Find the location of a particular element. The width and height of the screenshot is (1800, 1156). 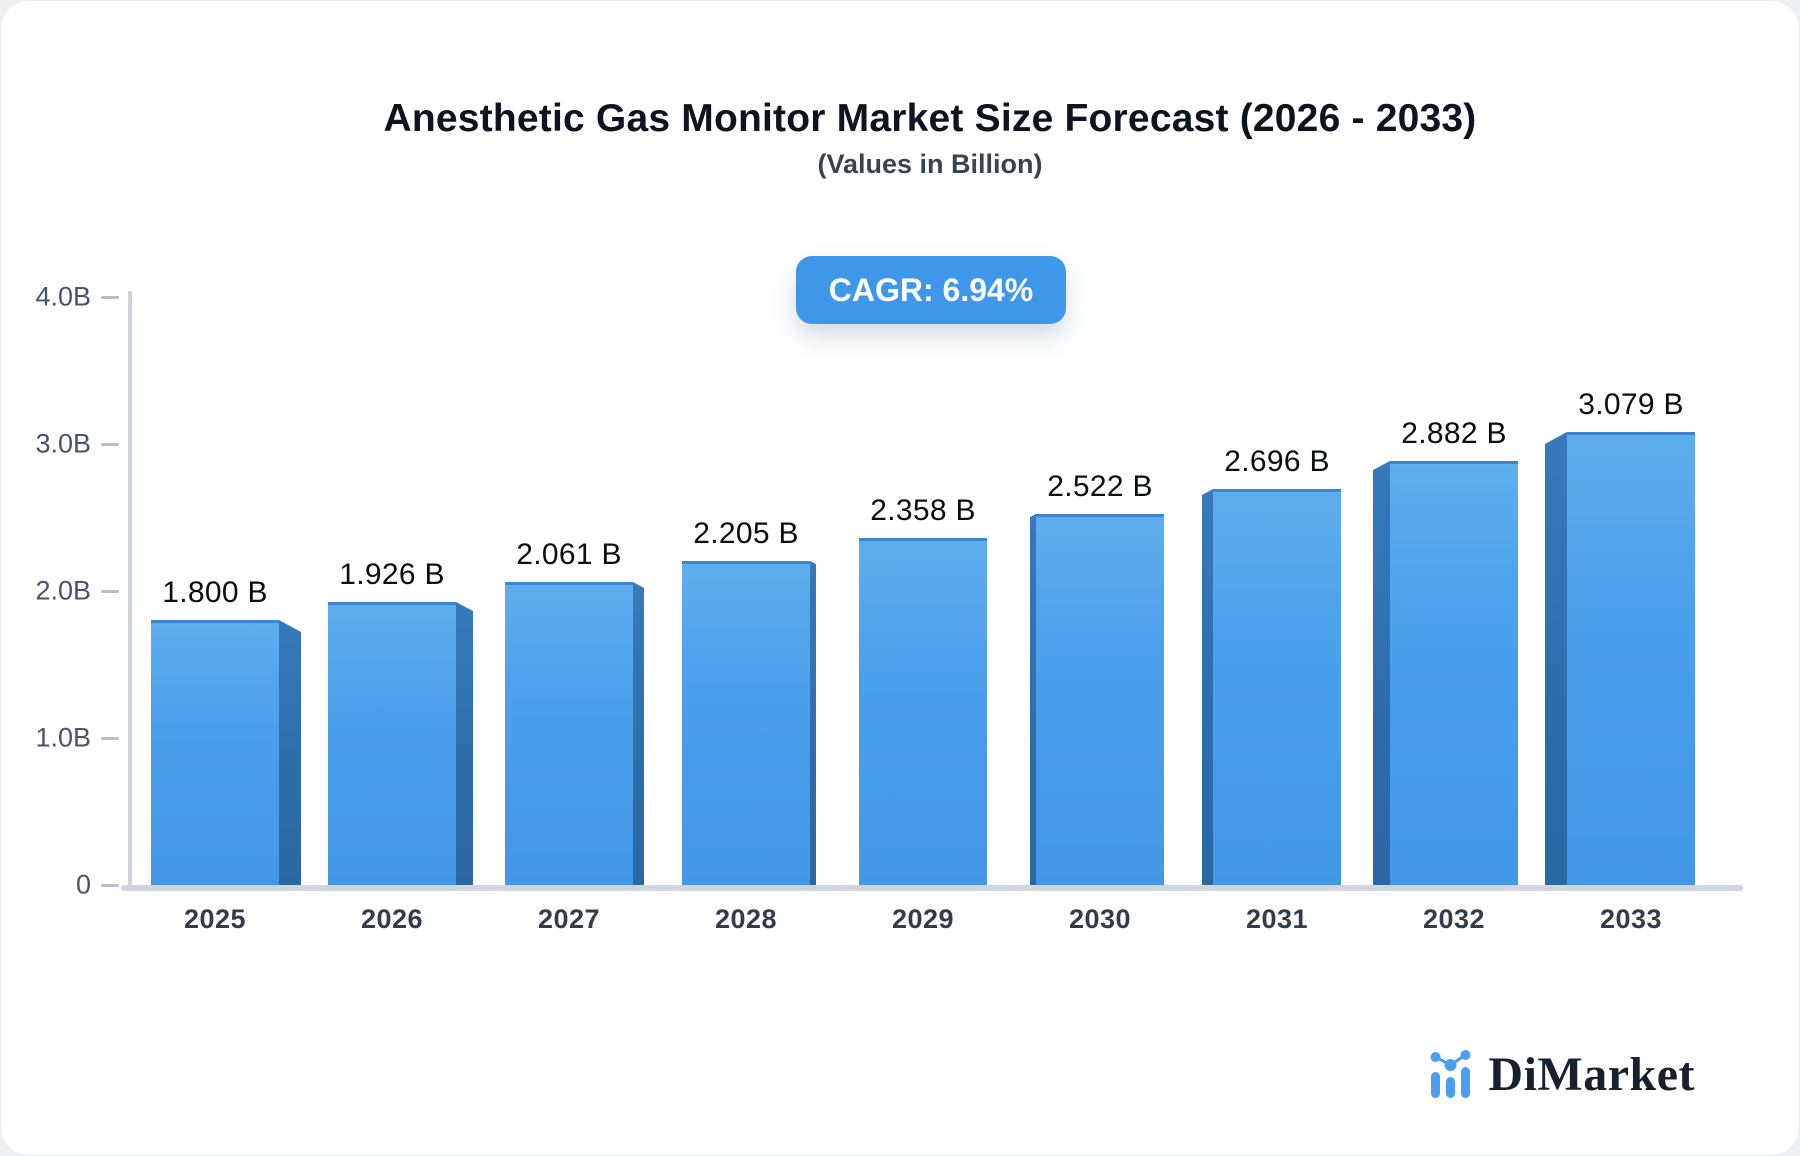

x-axis-label: 2032 is located at coordinates (1454, 919).